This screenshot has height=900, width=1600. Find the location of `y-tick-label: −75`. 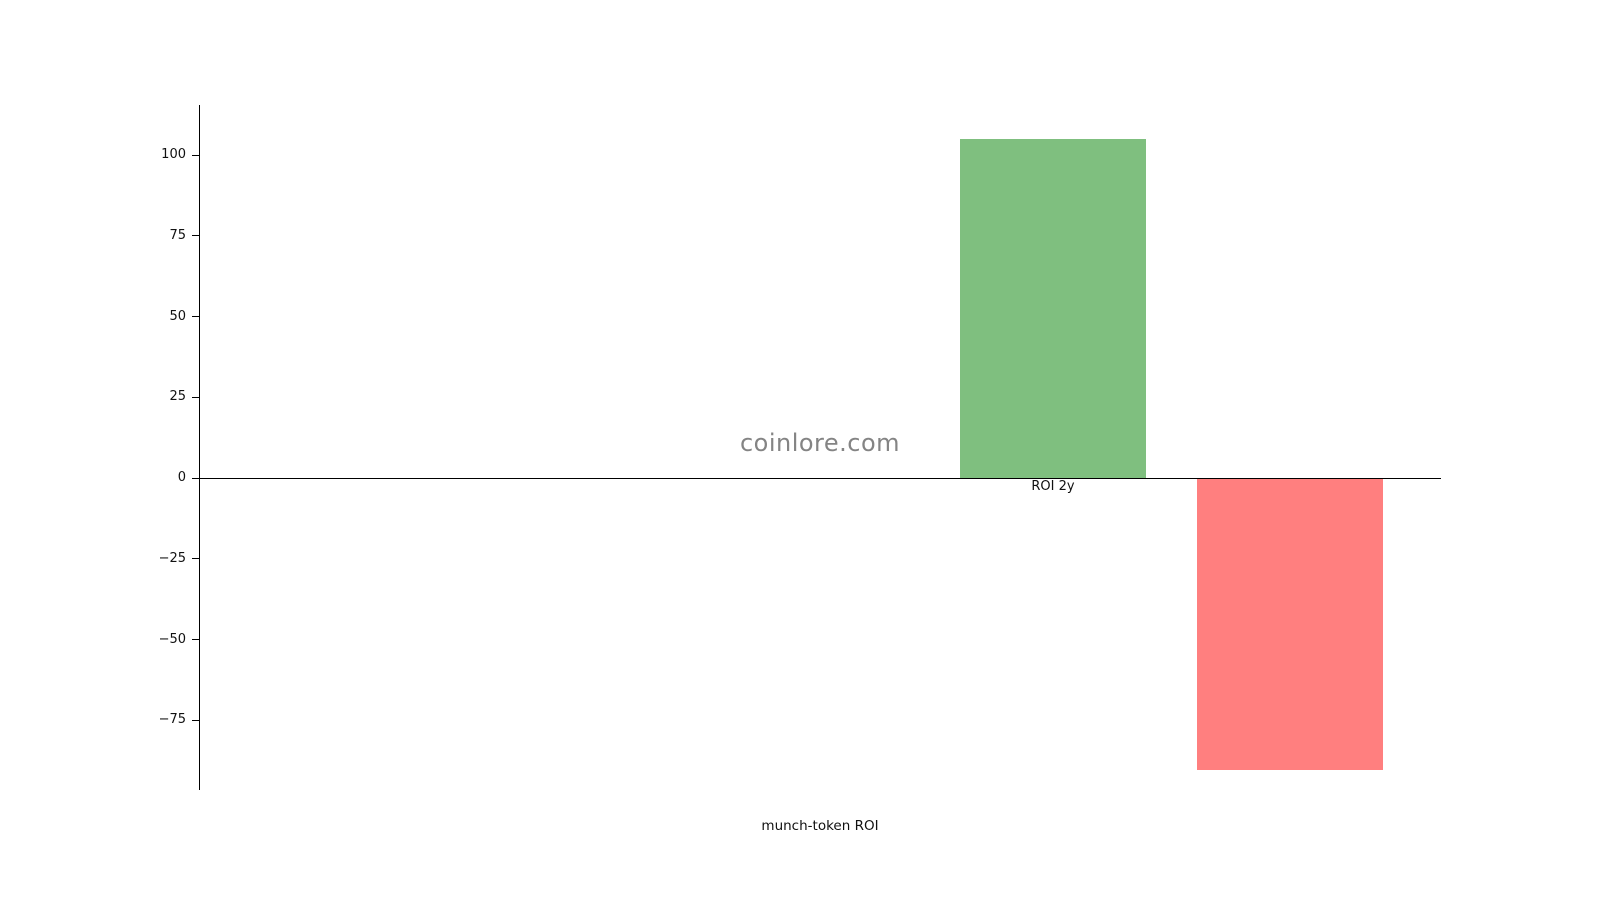

y-tick-label: −75 is located at coordinates (172, 720).